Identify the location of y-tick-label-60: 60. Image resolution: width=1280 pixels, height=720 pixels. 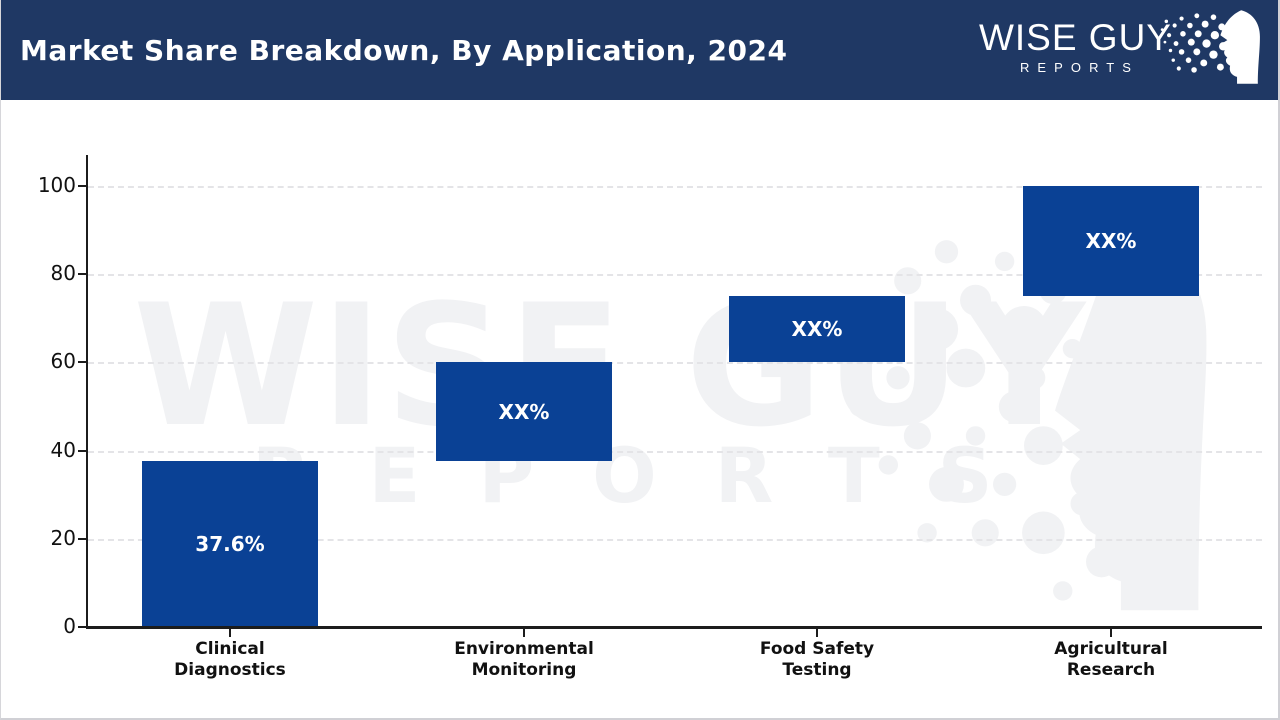
(63, 361).